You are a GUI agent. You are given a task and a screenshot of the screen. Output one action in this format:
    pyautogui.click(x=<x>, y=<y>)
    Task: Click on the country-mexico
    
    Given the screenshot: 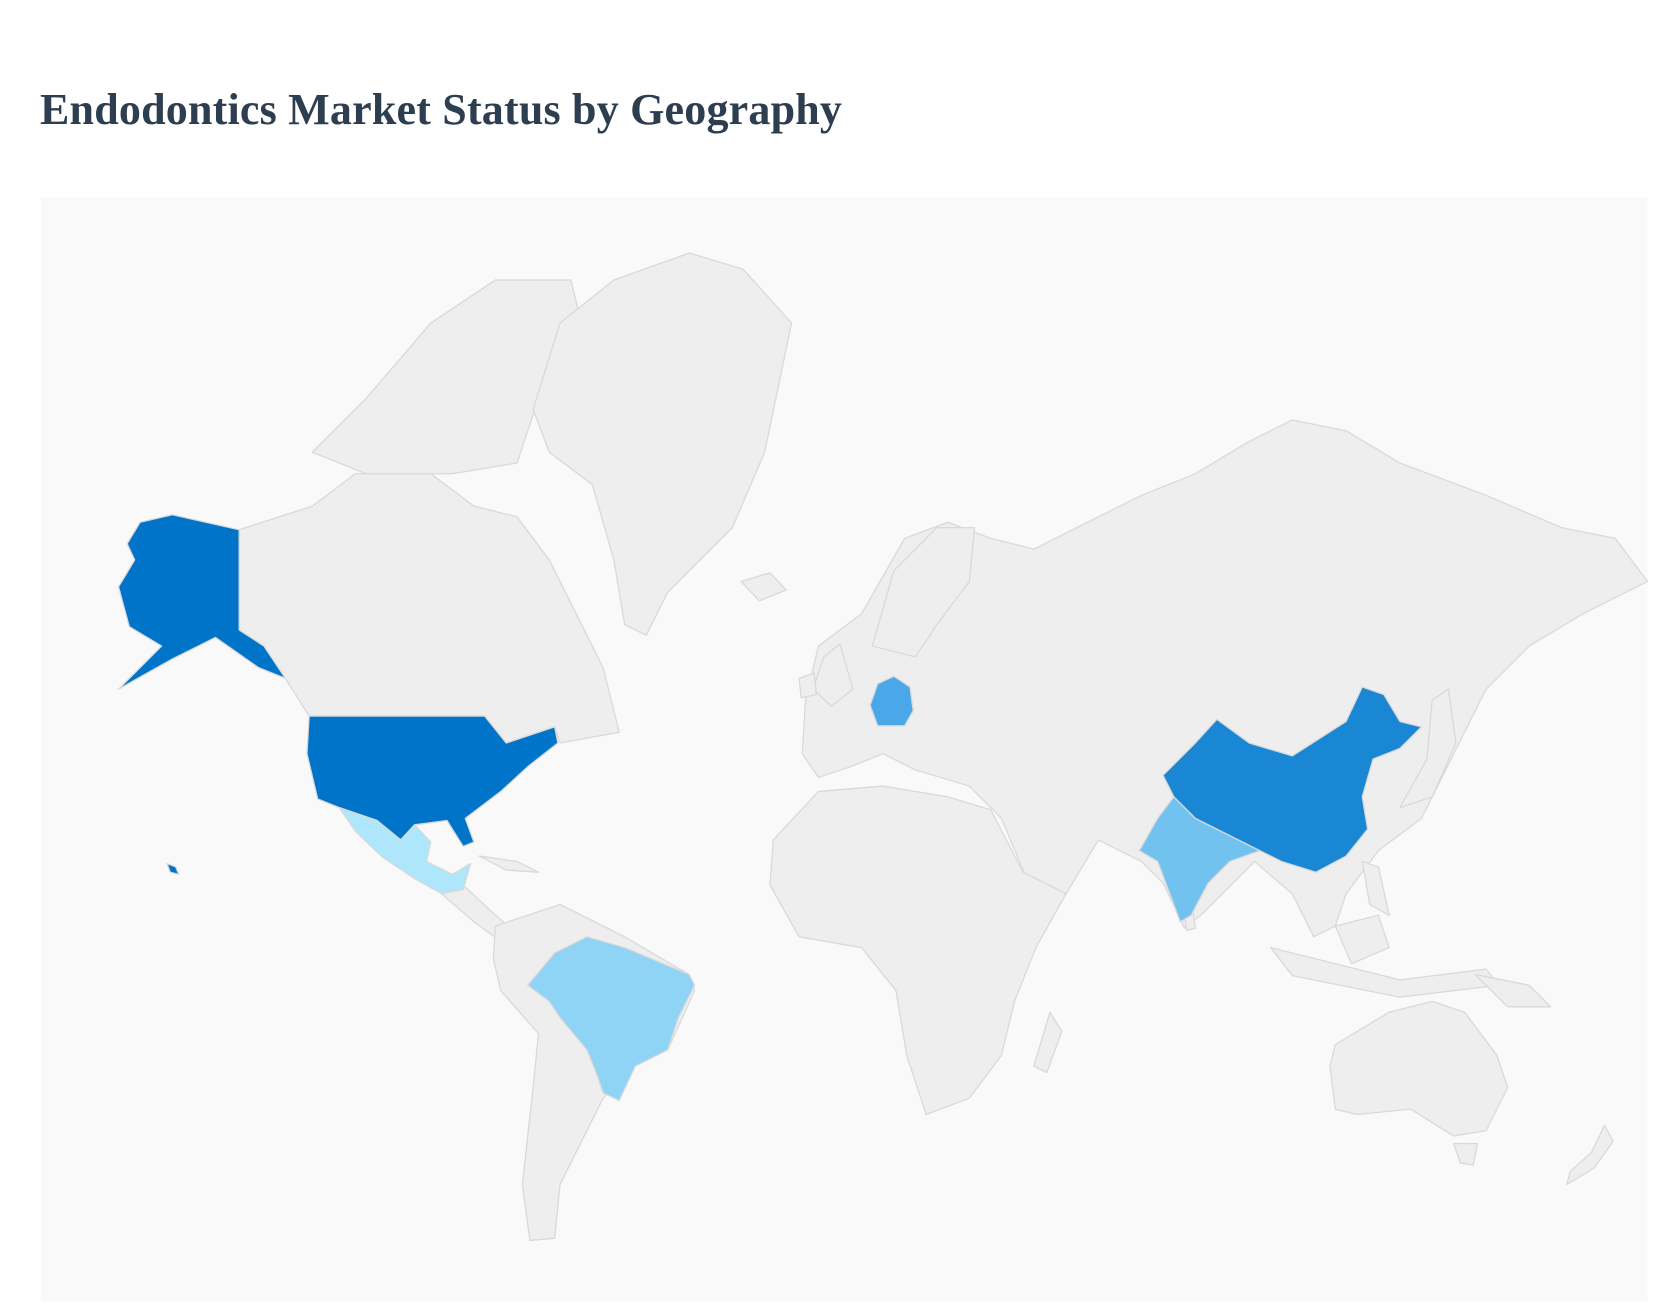 What is the action you would take?
    pyautogui.click(x=405, y=850)
    